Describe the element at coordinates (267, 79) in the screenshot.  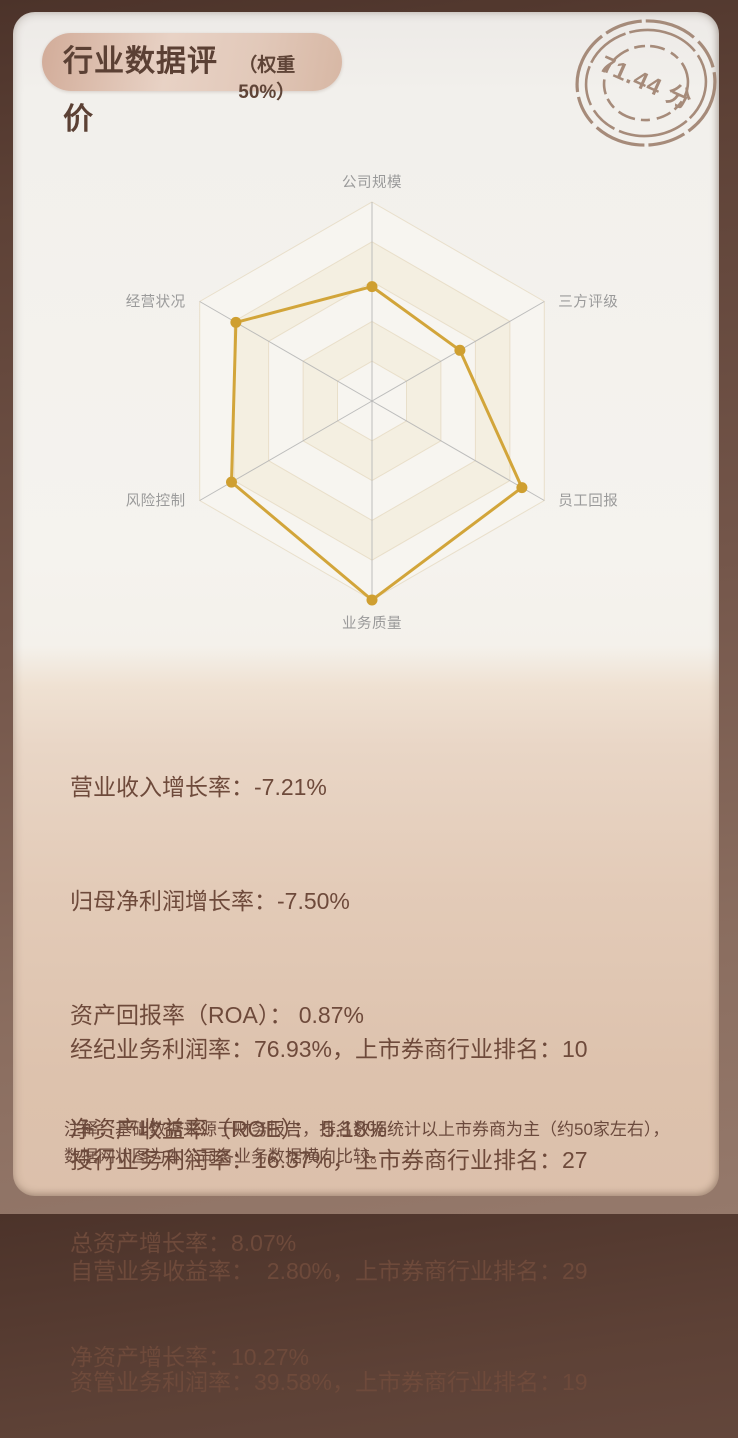
I see `weight-badge: （权重50%）` at that location.